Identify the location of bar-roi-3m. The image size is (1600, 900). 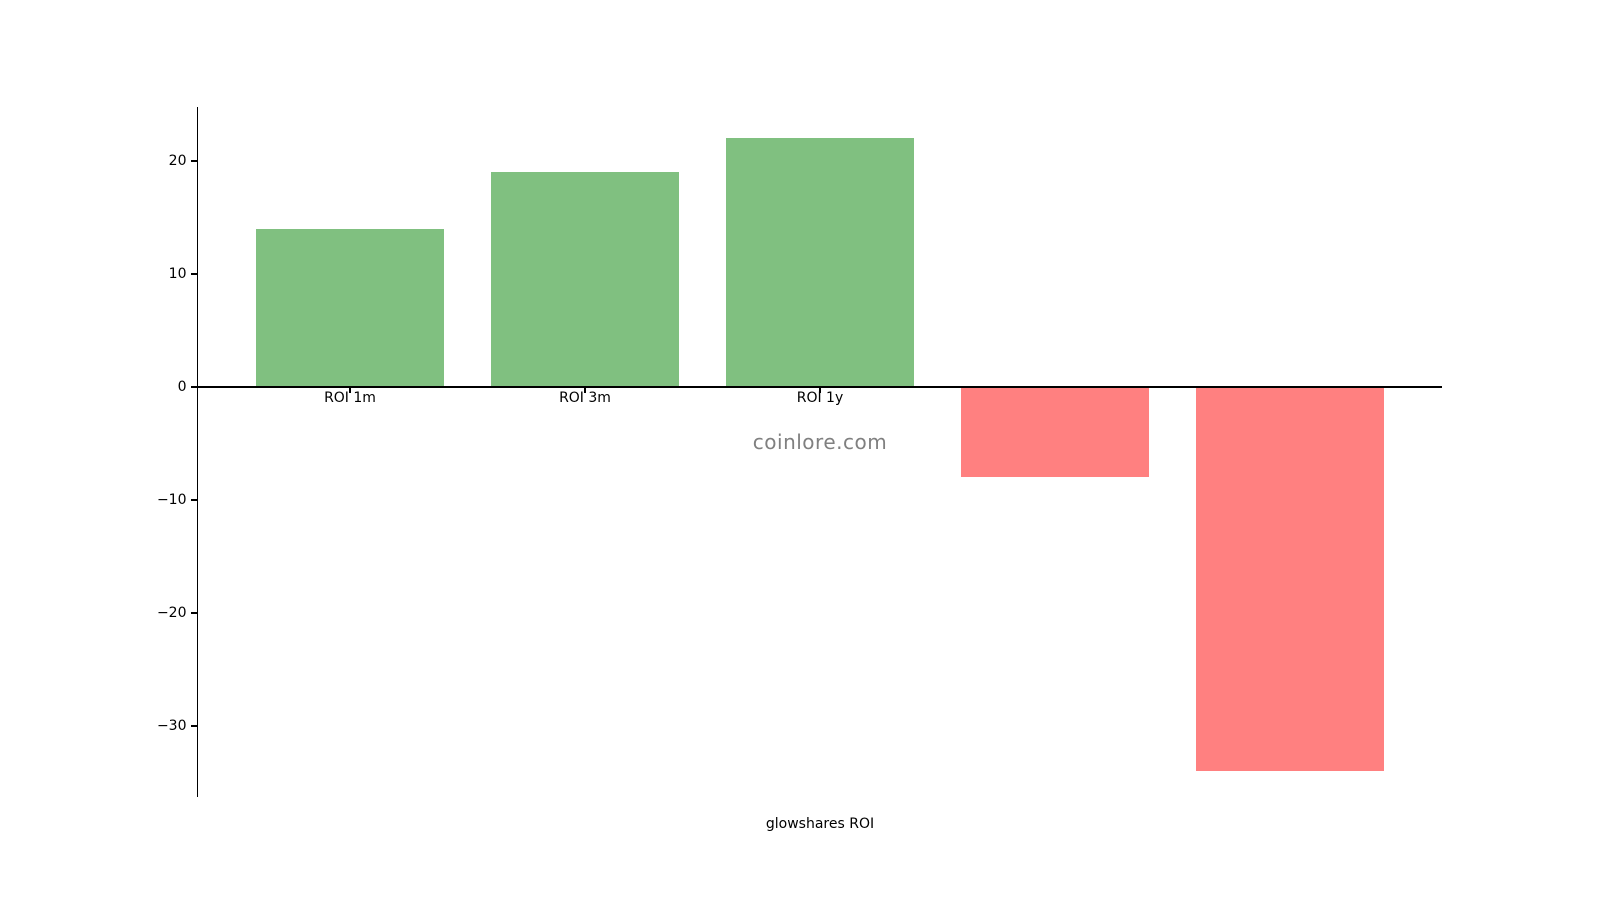
(585, 279).